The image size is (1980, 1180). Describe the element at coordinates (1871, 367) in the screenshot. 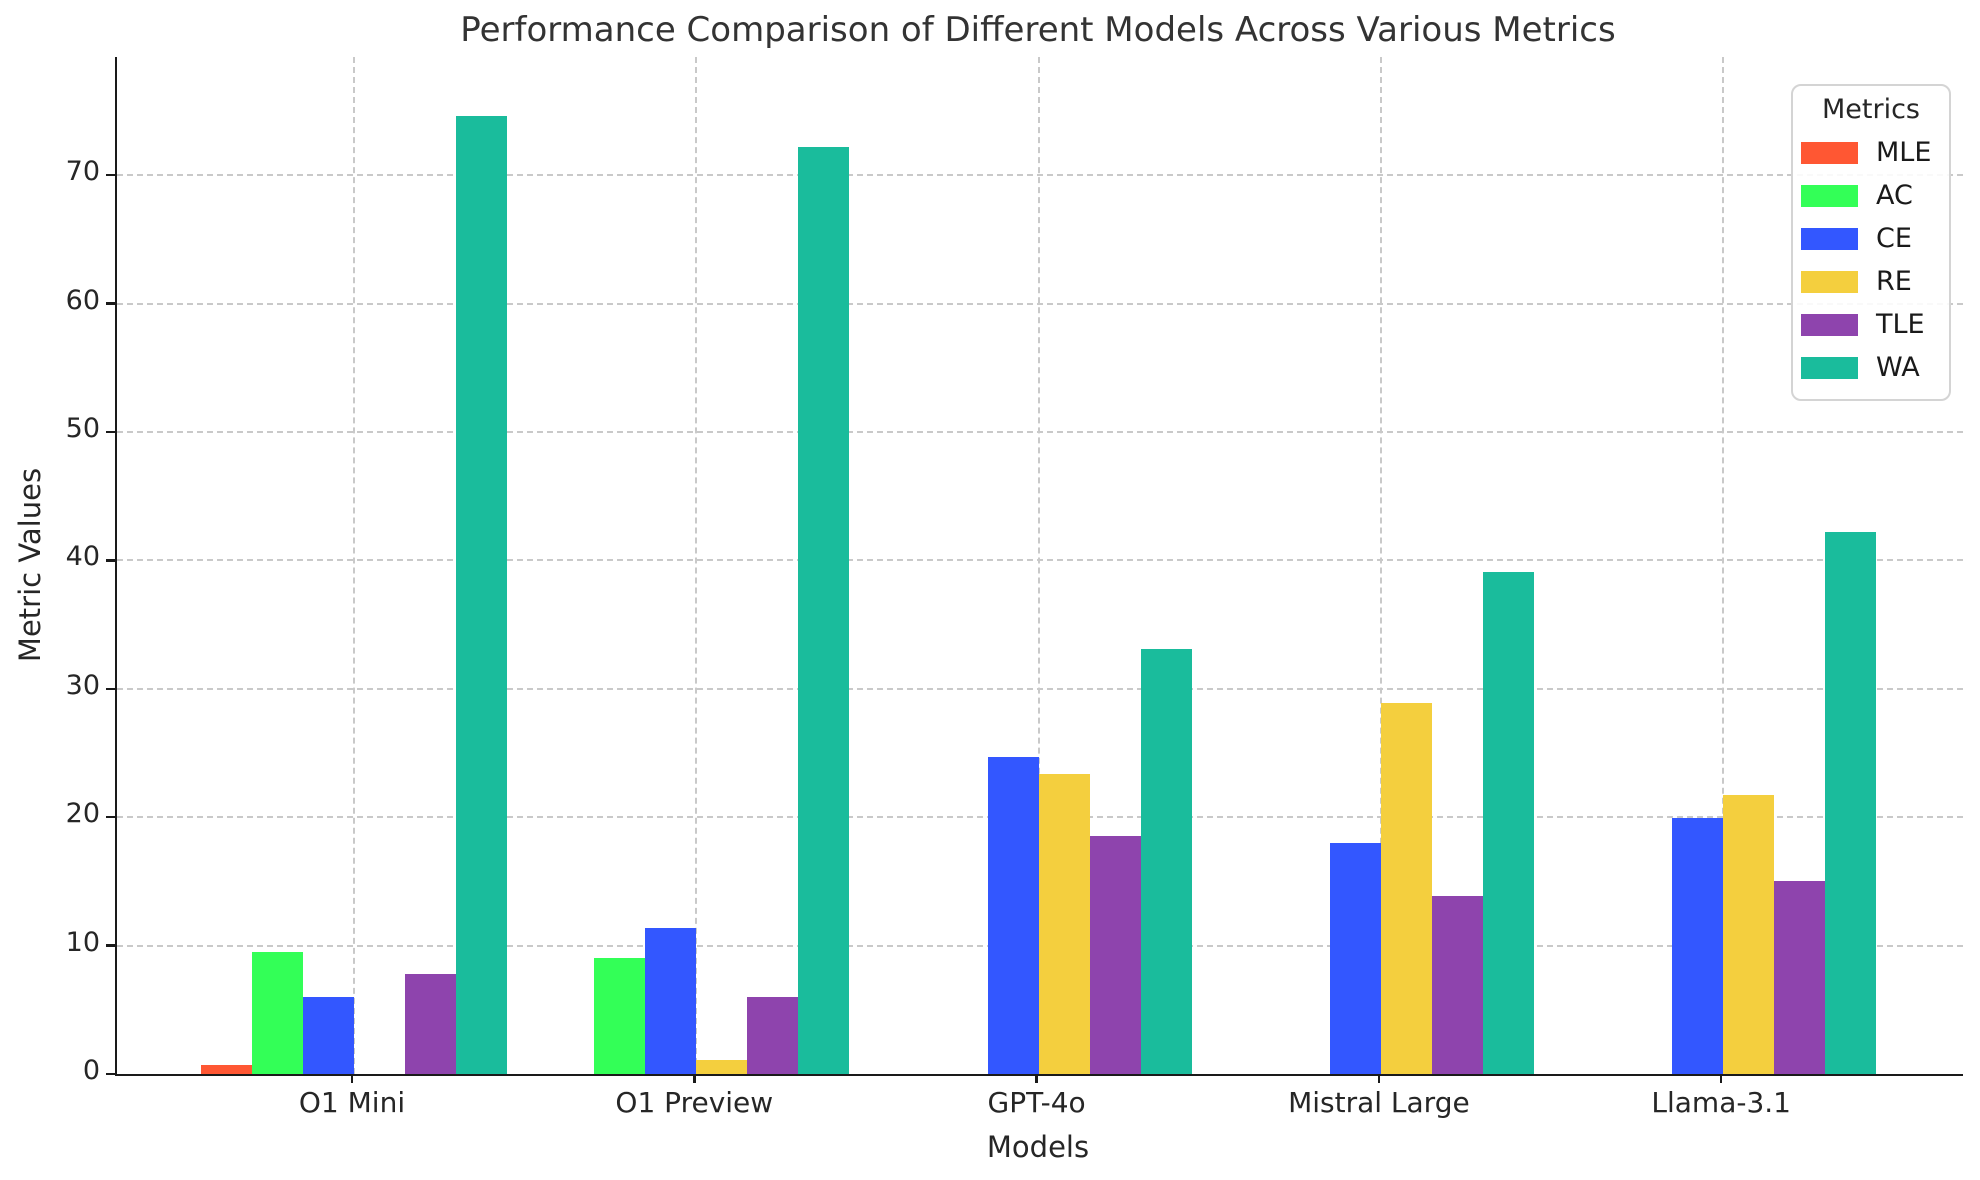

I see `legend-item-wa: WA` at that location.